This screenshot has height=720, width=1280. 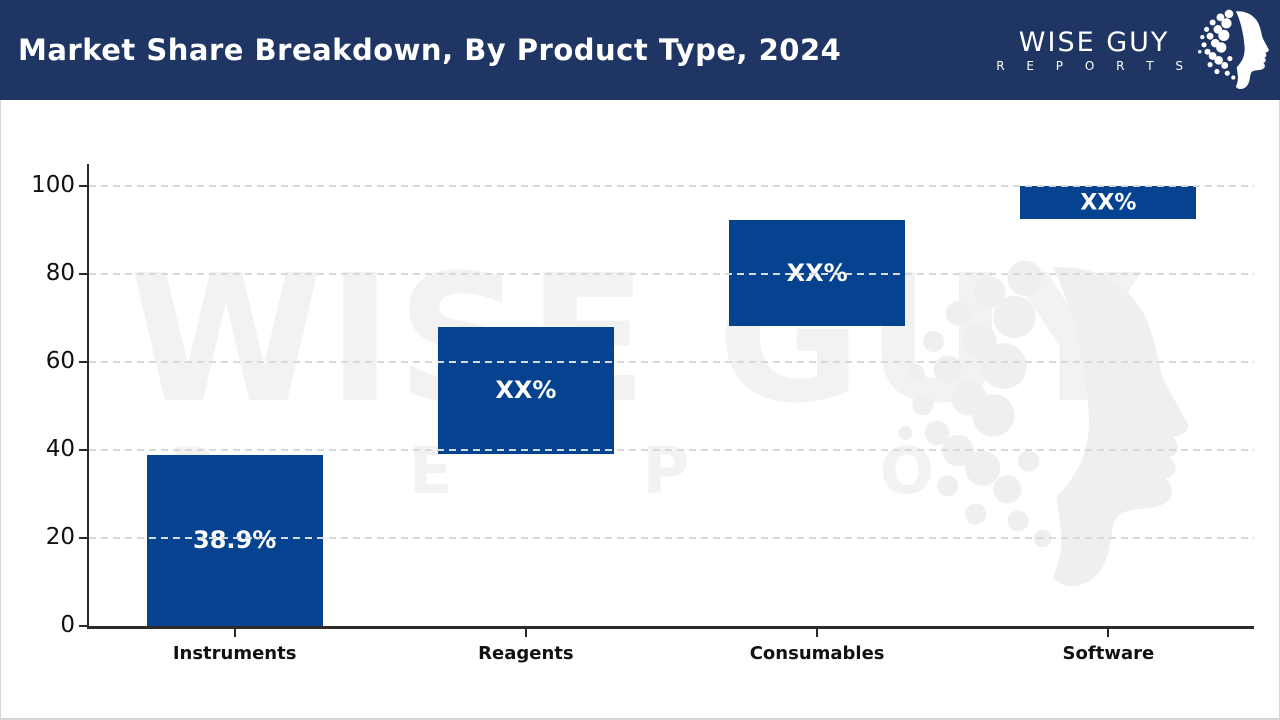 What do you see at coordinates (88, 396) in the screenshot?
I see `y-axis-line` at bounding box center [88, 396].